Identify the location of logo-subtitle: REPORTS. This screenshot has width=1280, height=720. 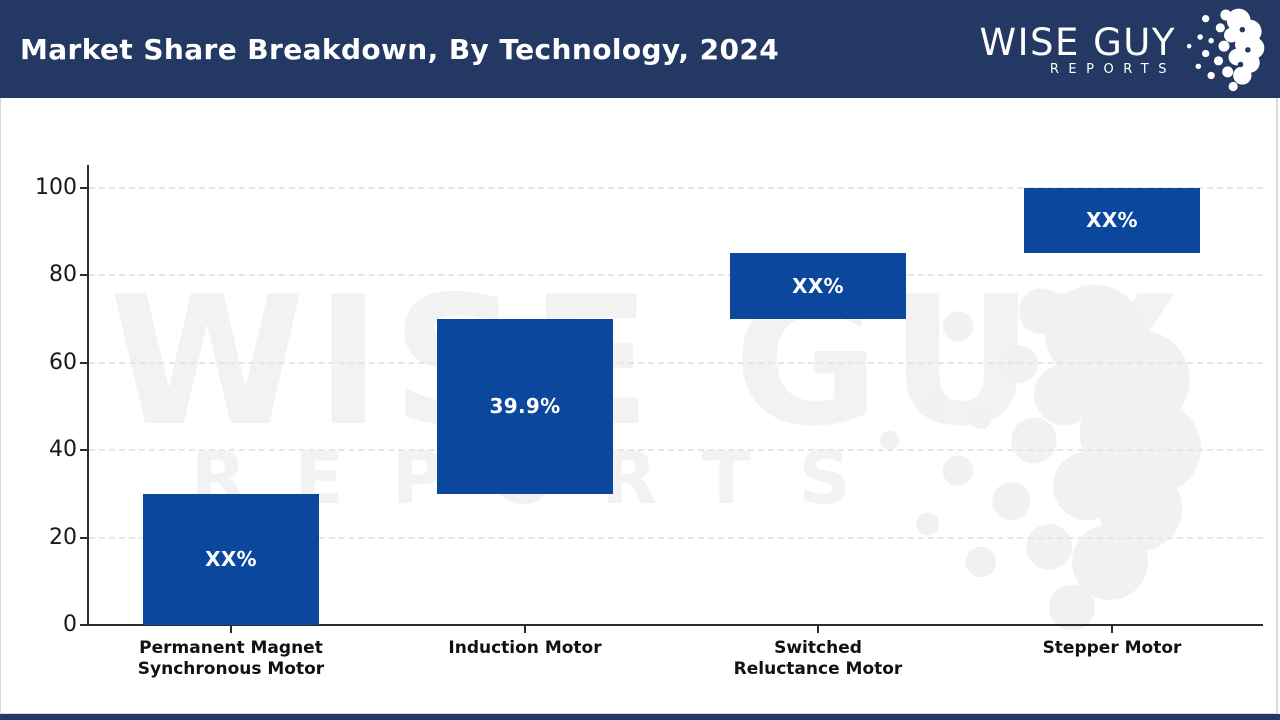
(1112, 69).